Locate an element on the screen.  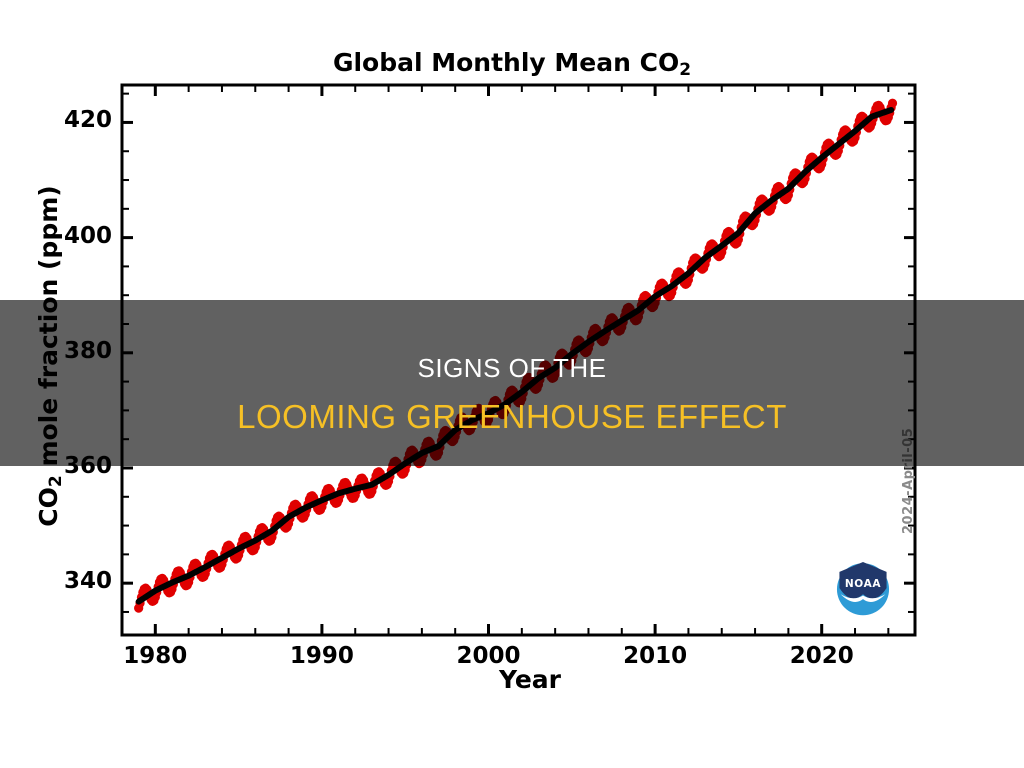
chart-title-main: Global Monthly Mean CO is located at coordinates (506, 62).